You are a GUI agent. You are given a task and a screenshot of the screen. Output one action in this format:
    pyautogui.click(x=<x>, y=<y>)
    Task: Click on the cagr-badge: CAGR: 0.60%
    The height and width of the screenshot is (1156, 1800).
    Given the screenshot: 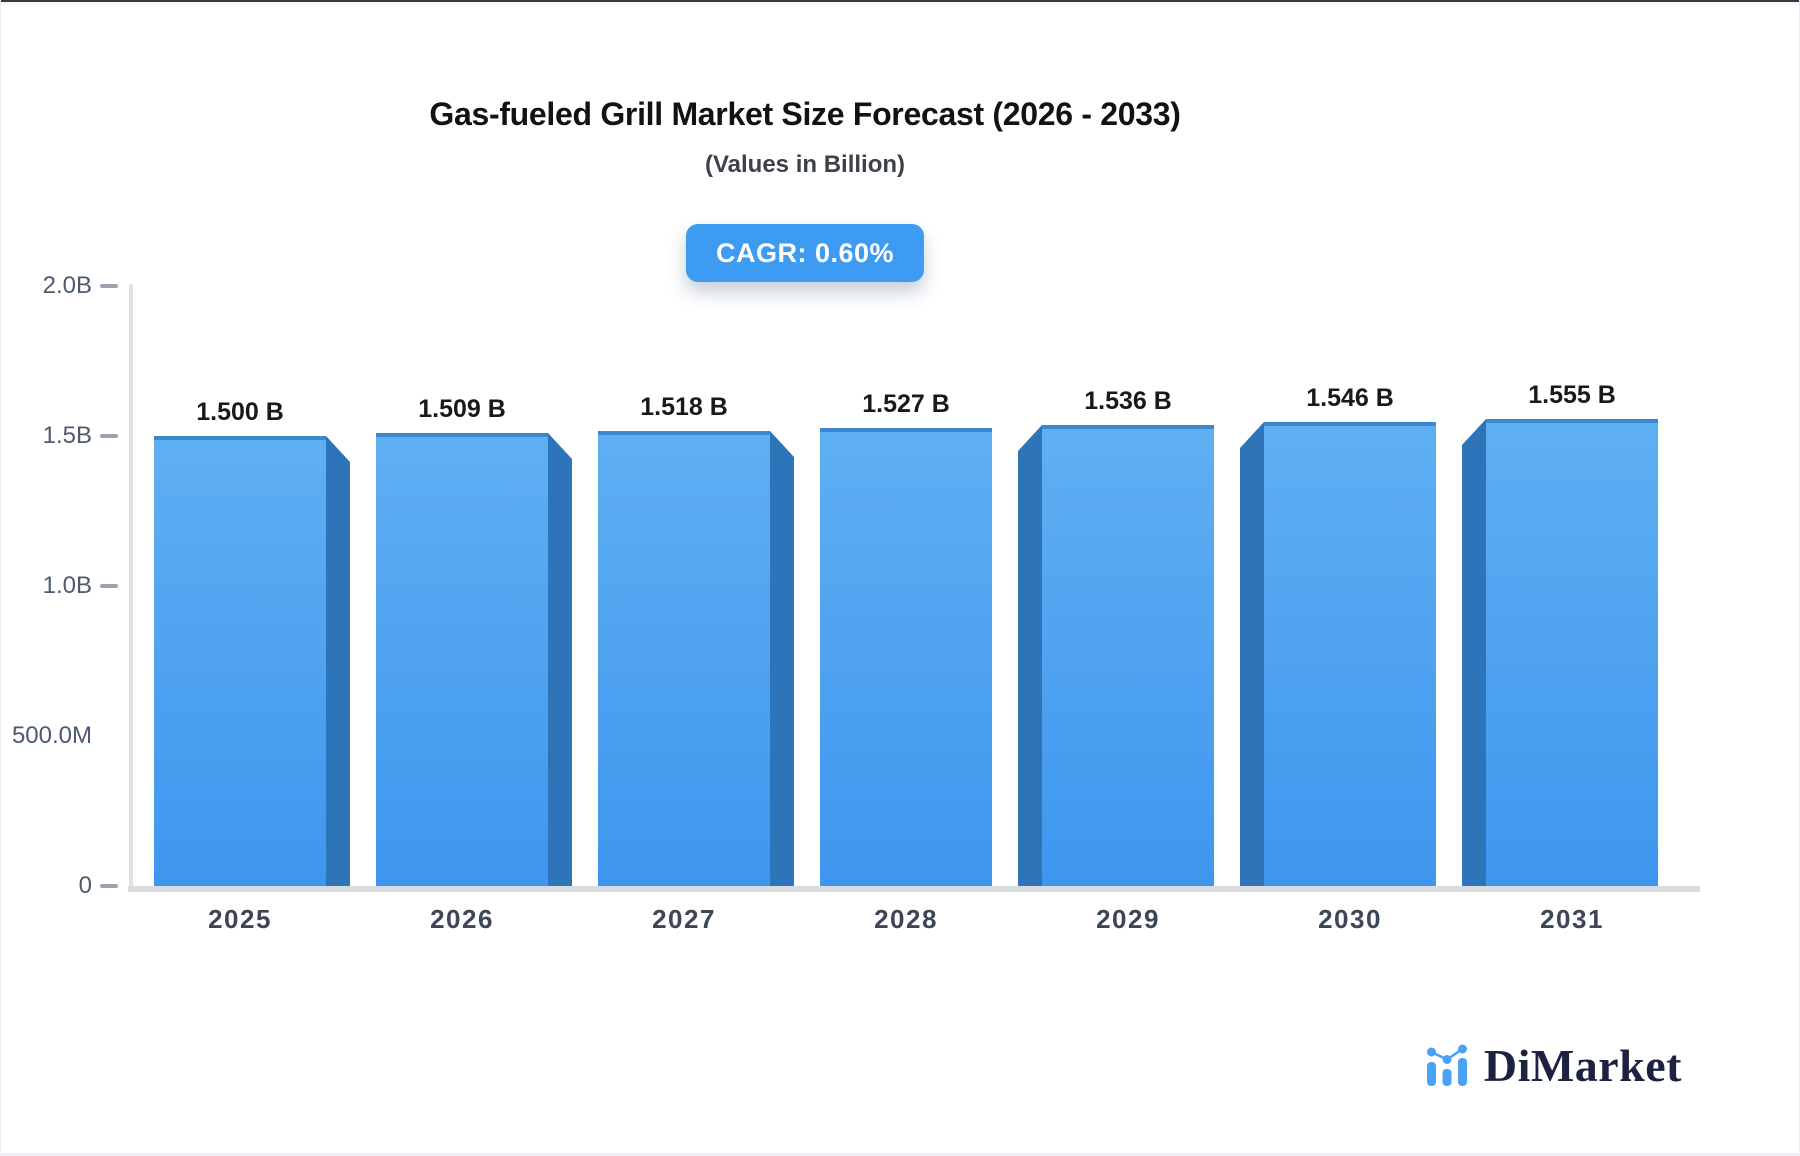 What is the action you would take?
    pyautogui.click(x=805, y=253)
    